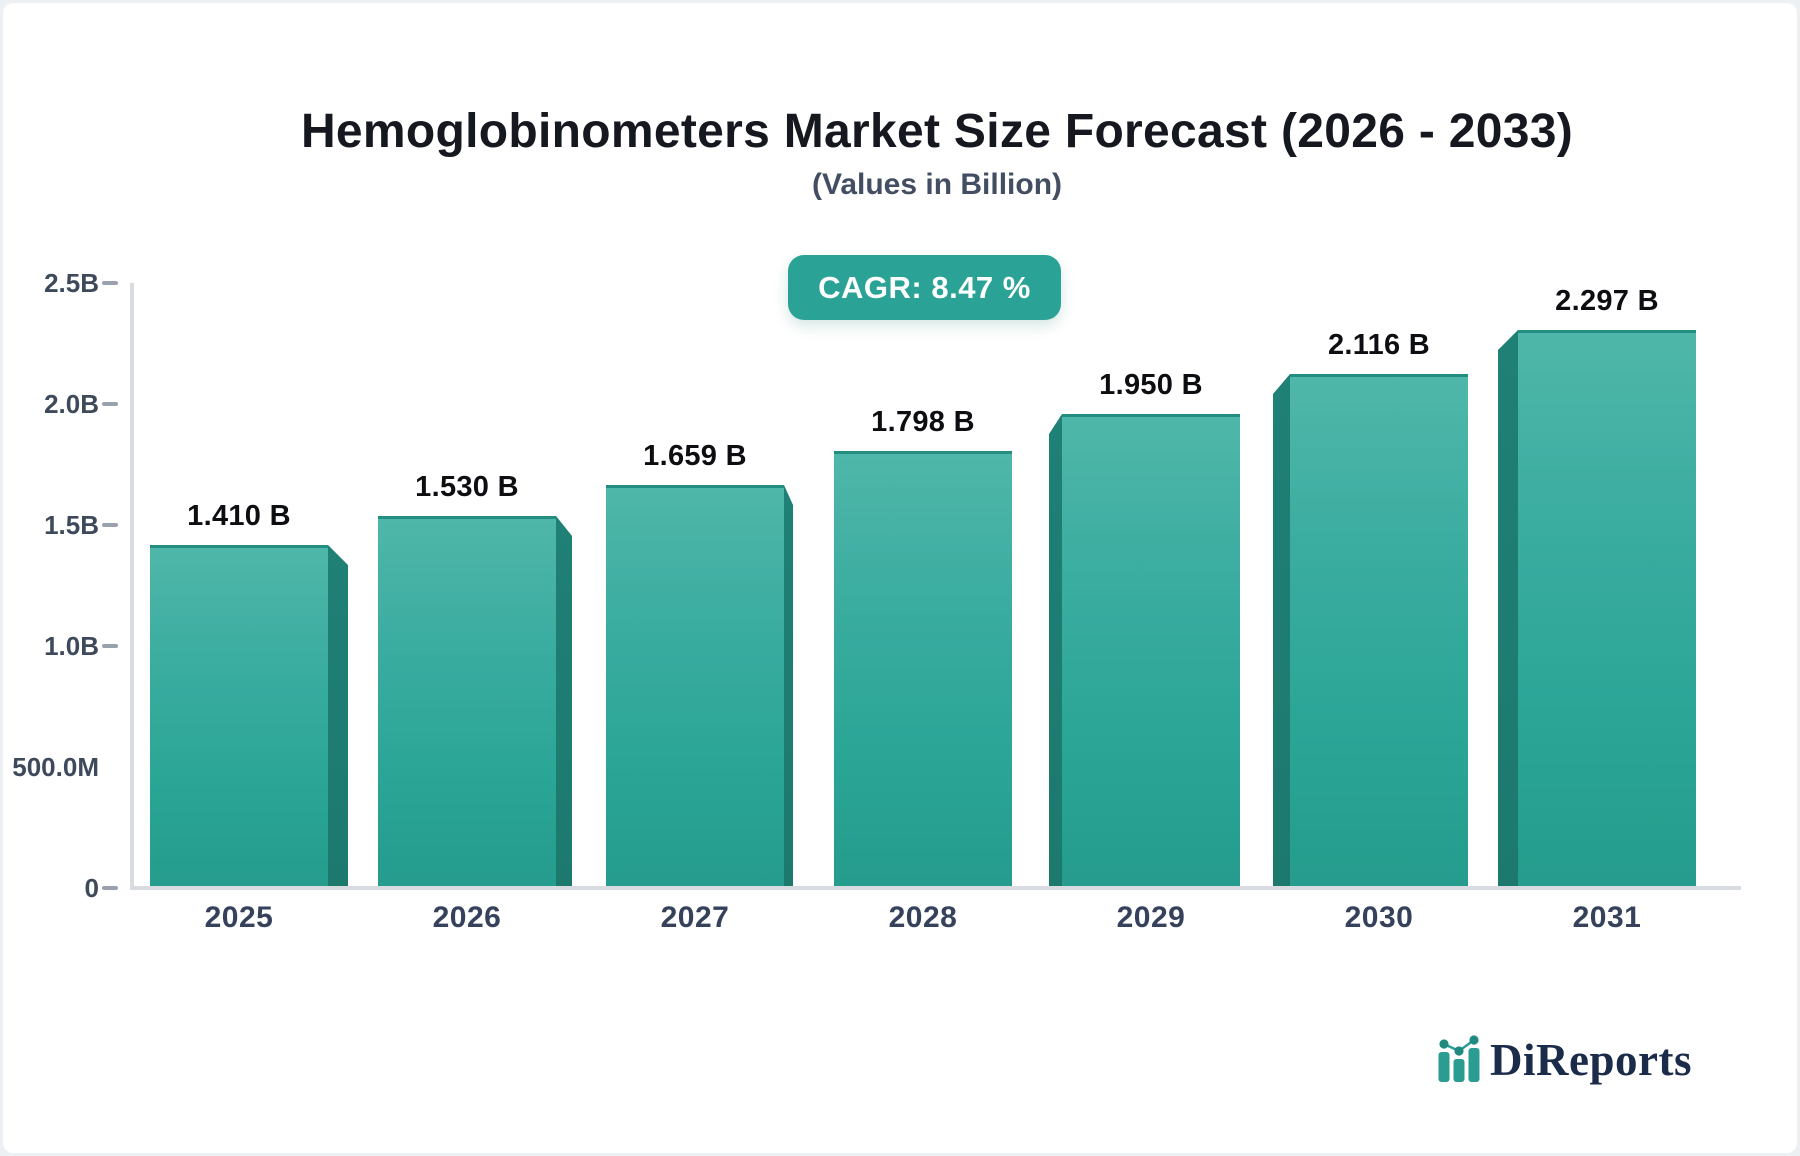  I want to click on y-axis-label: 500.0M, so click(55, 767).